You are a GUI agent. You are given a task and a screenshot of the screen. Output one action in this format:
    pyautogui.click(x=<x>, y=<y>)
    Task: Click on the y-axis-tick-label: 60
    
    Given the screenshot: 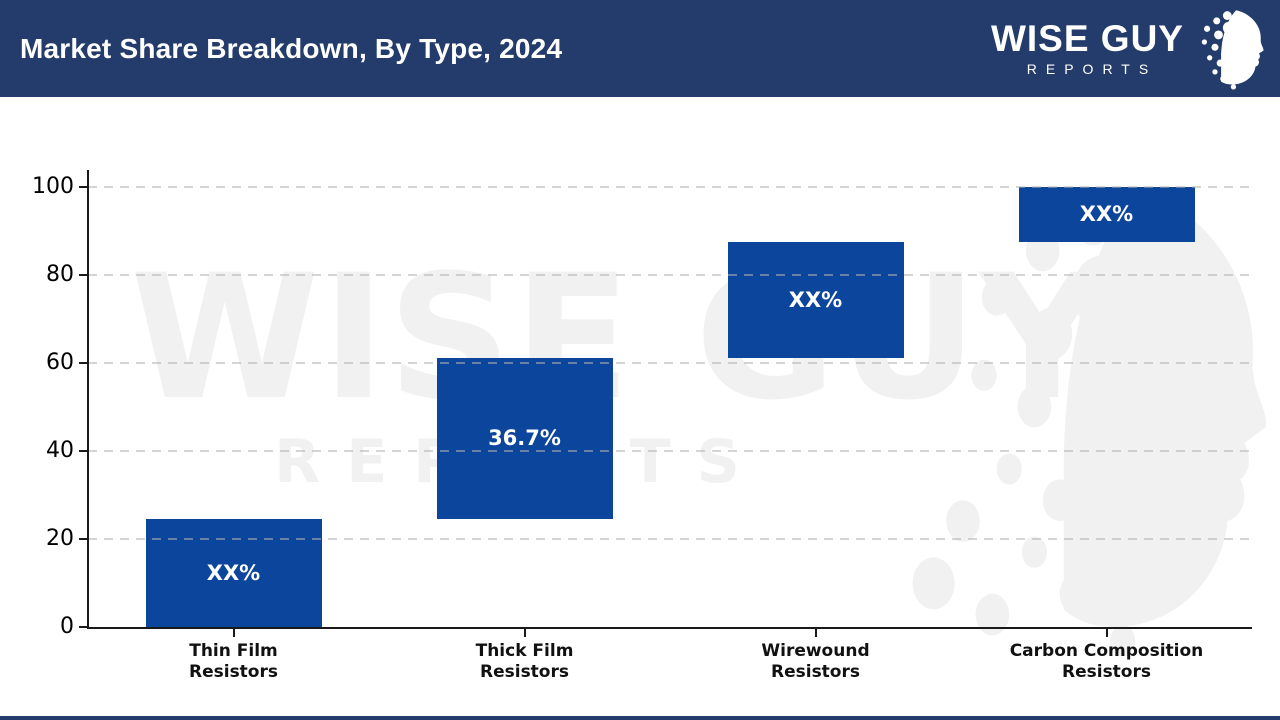 What is the action you would take?
    pyautogui.click(x=60, y=362)
    